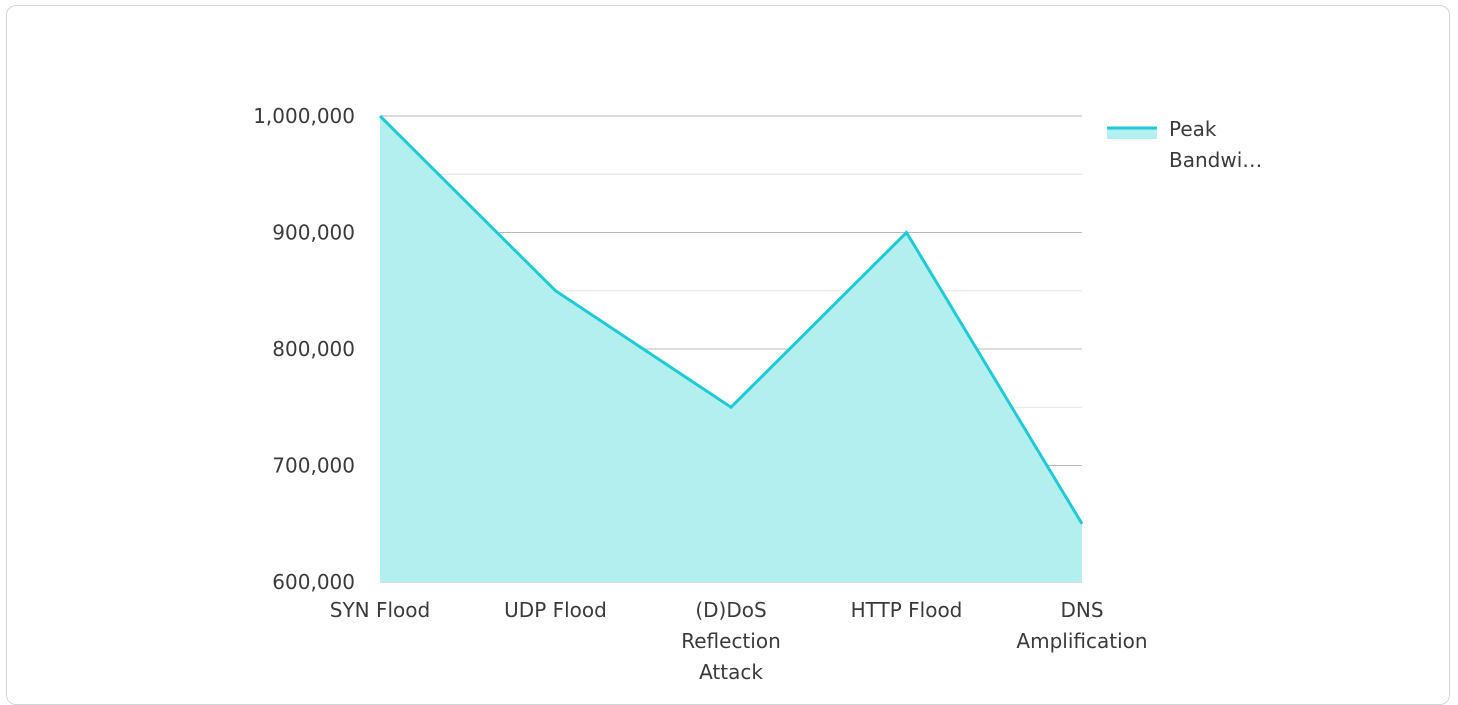 Image resolution: width=1458 pixels, height=705 pixels. Describe the element at coordinates (731, 641) in the screenshot. I see `x-category-label: (D)DoS Reflection Attack` at that location.